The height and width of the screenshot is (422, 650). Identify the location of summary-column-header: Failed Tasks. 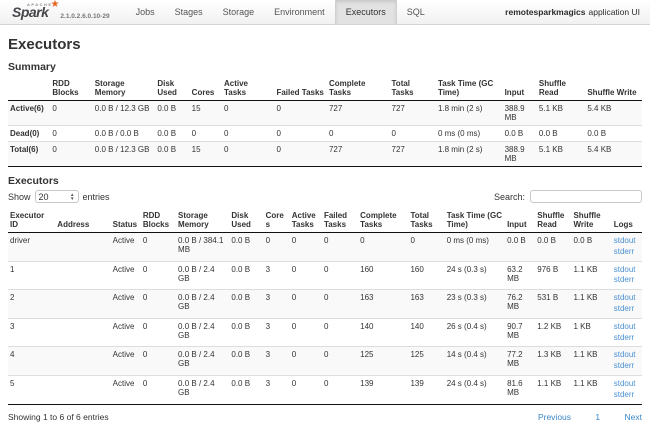
(300, 88).